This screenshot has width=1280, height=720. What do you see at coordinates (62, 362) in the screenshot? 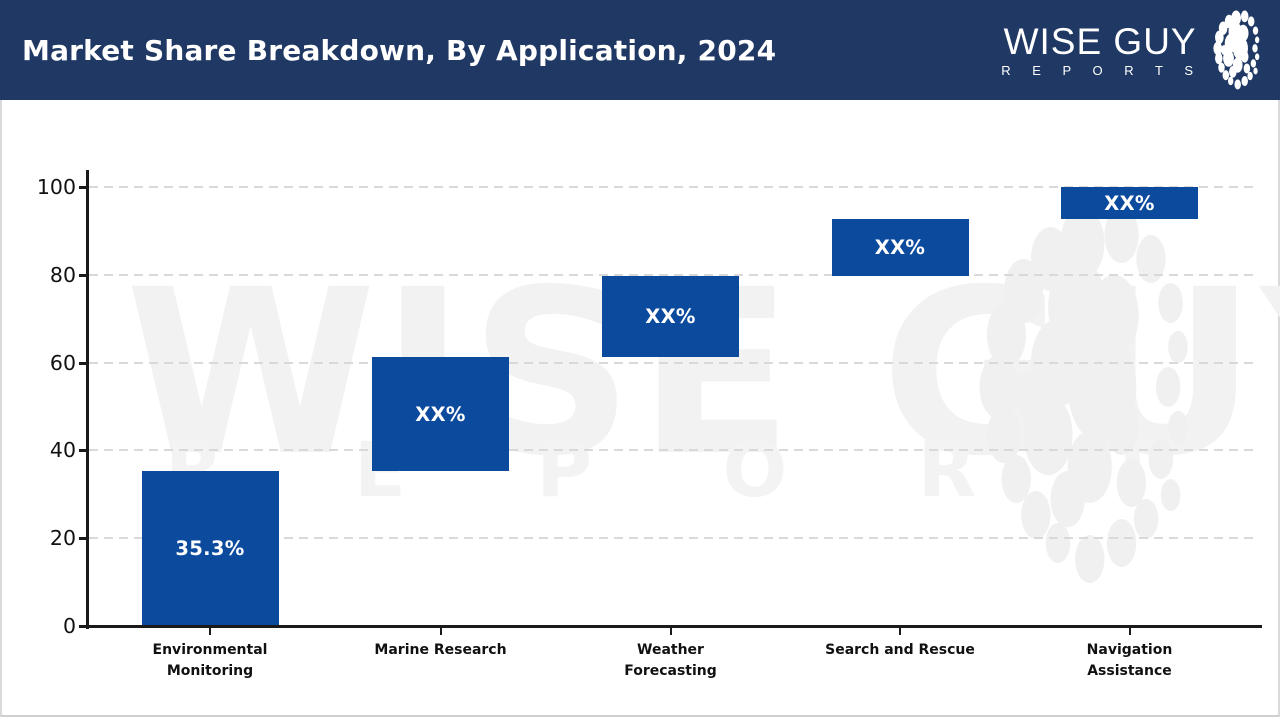
I see `y-tick-label: 60` at bounding box center [62, 362].